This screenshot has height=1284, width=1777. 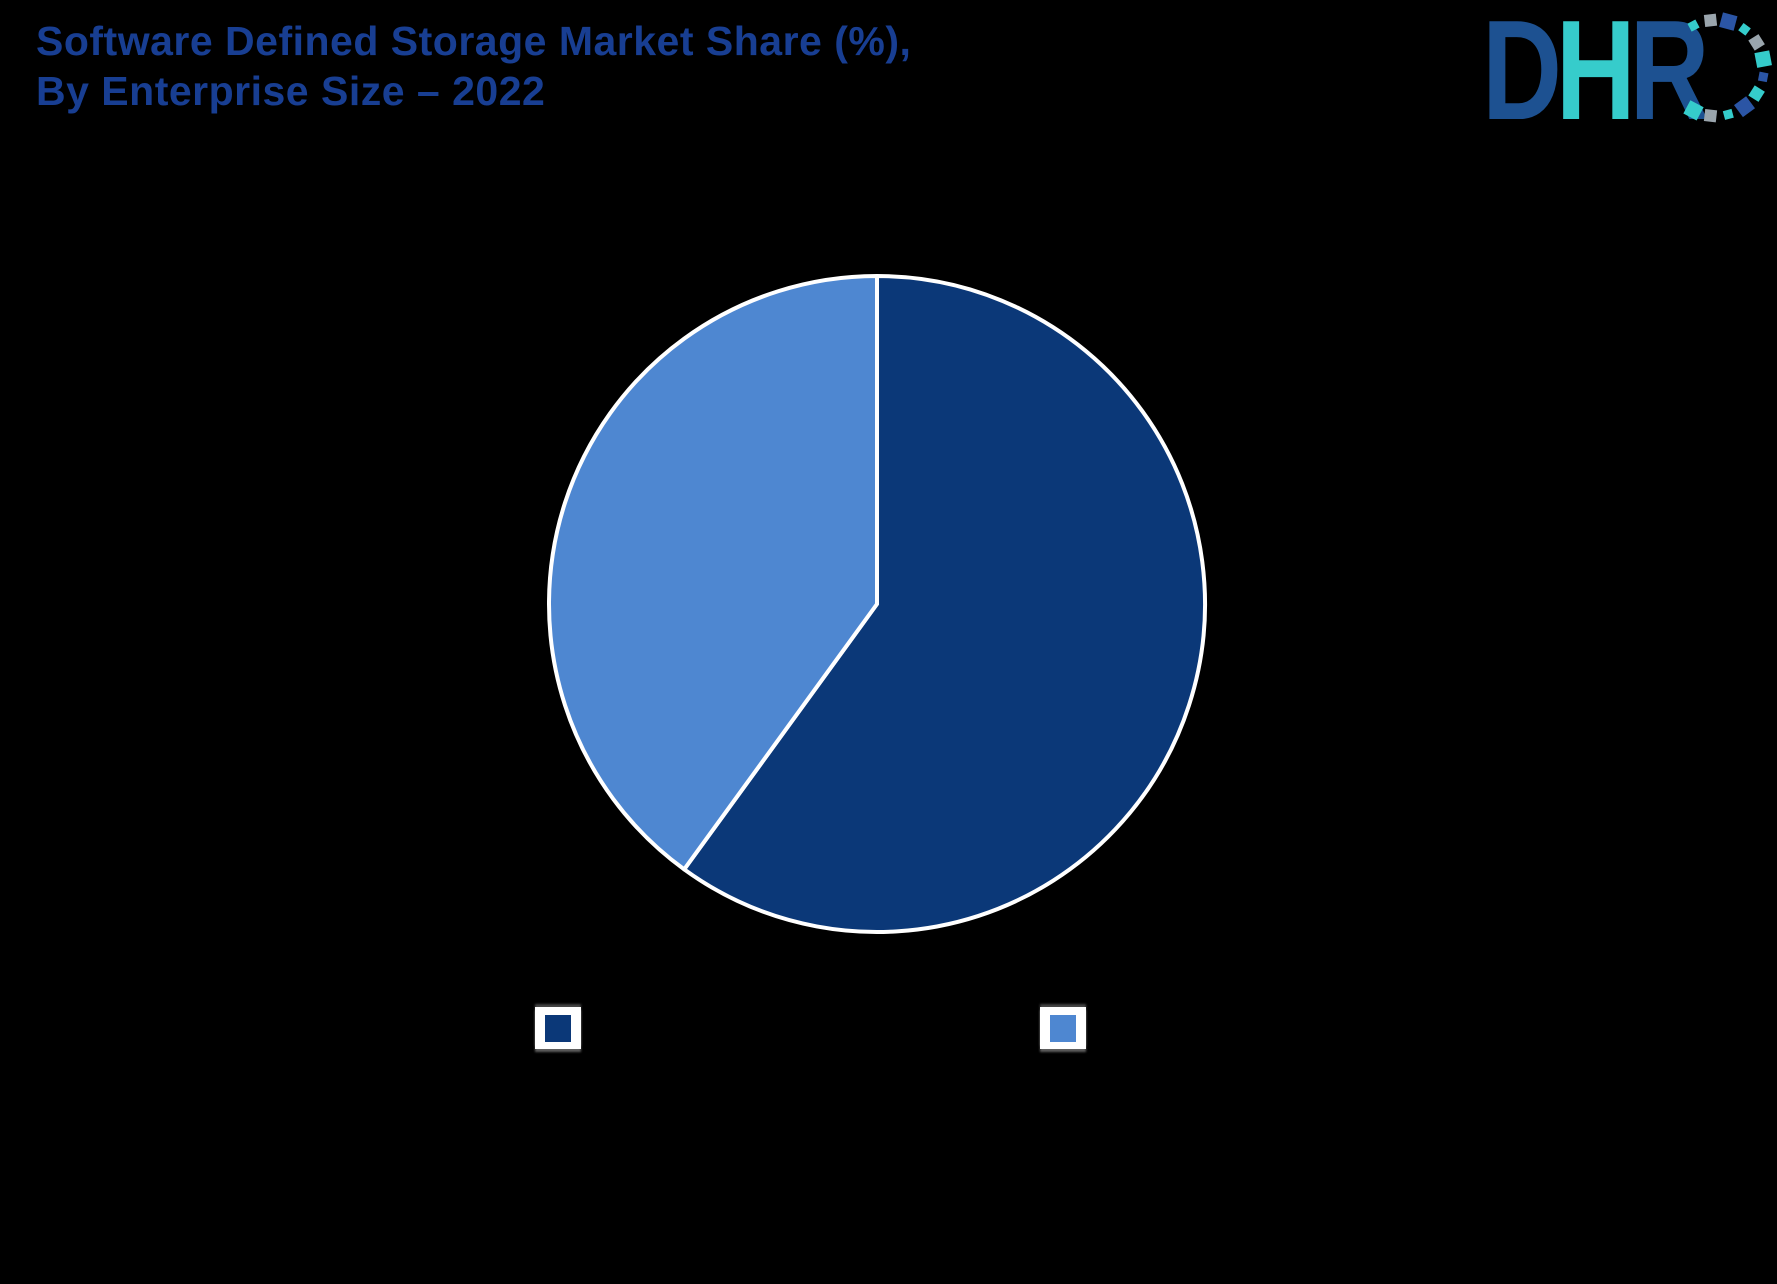 I want to click on logo-letter-h: H, so click(x=1595, y=75).